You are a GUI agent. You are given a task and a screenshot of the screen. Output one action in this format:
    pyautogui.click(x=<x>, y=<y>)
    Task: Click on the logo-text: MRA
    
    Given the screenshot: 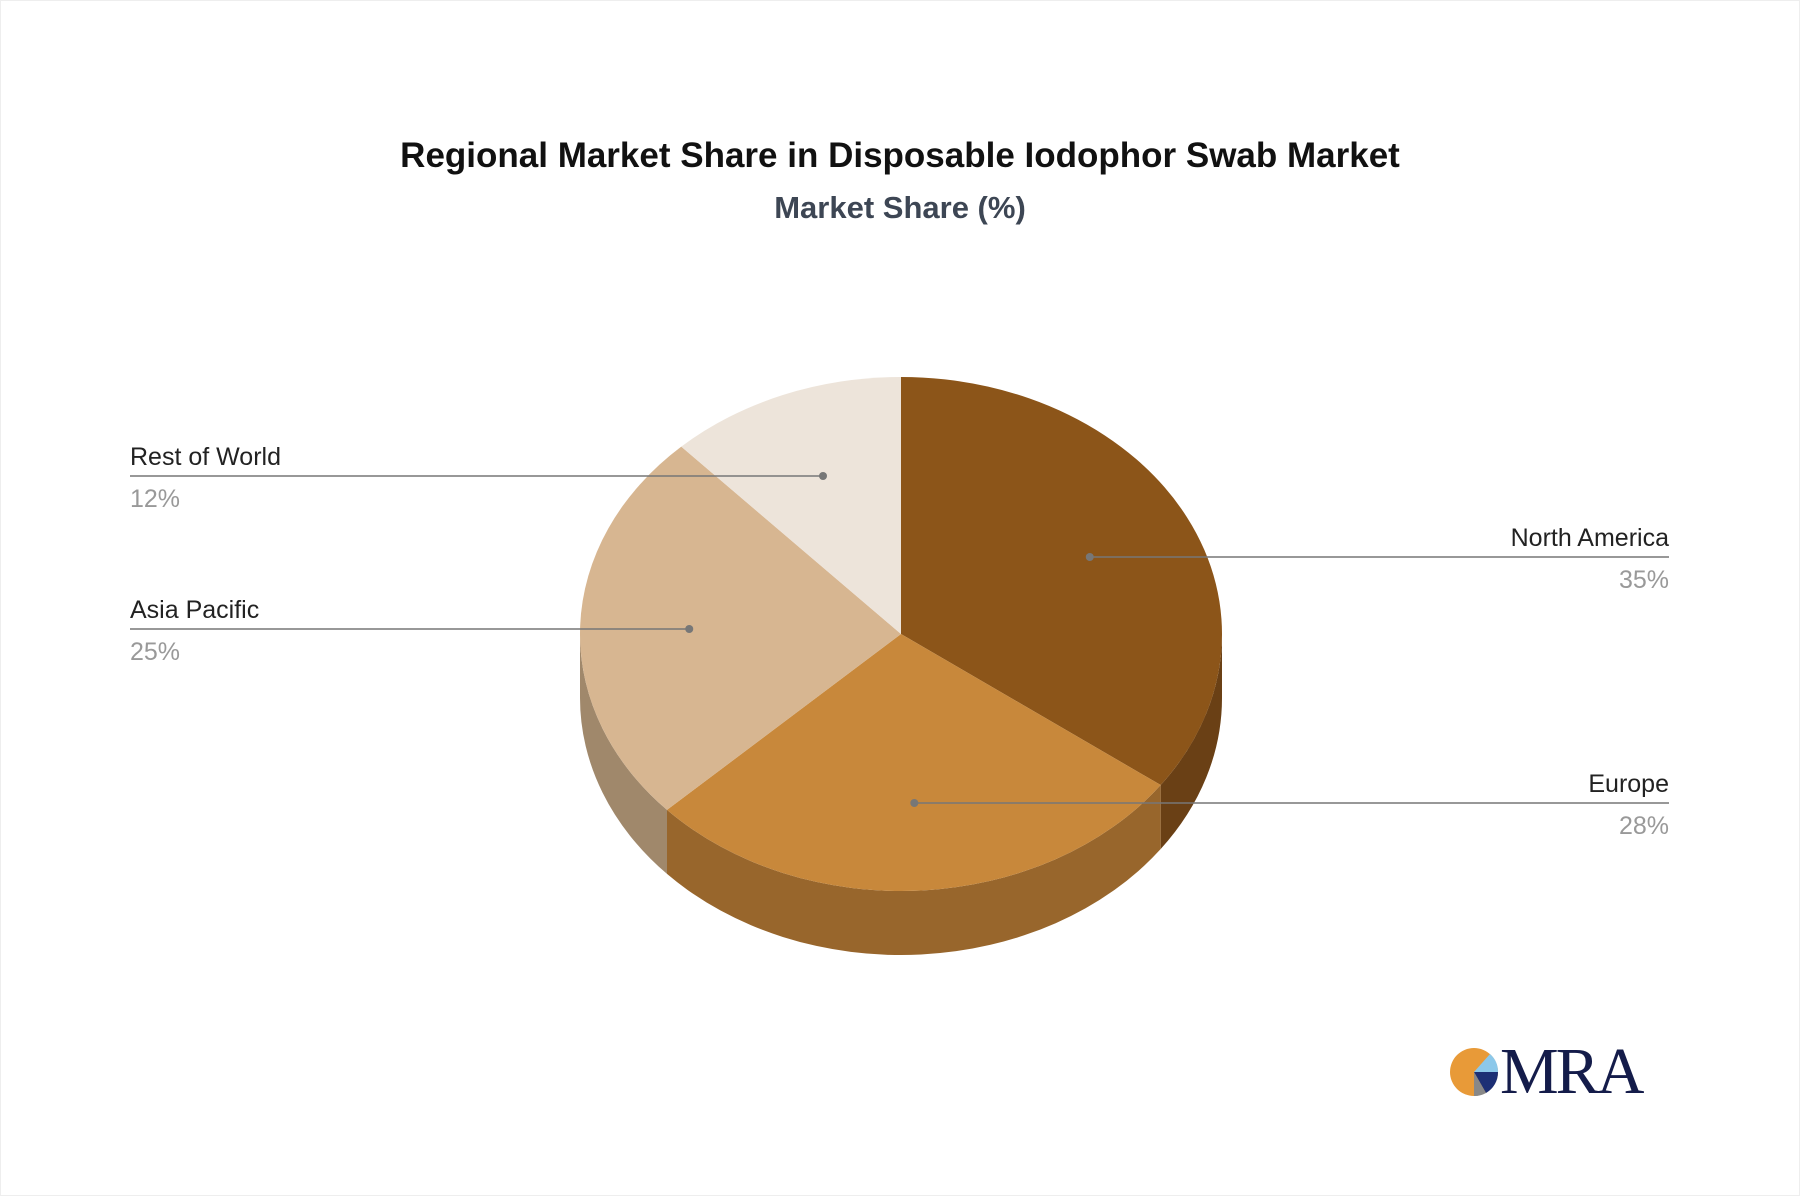 What is the action you would take?
    pyautogui.click(x=1572, y=1071)
    